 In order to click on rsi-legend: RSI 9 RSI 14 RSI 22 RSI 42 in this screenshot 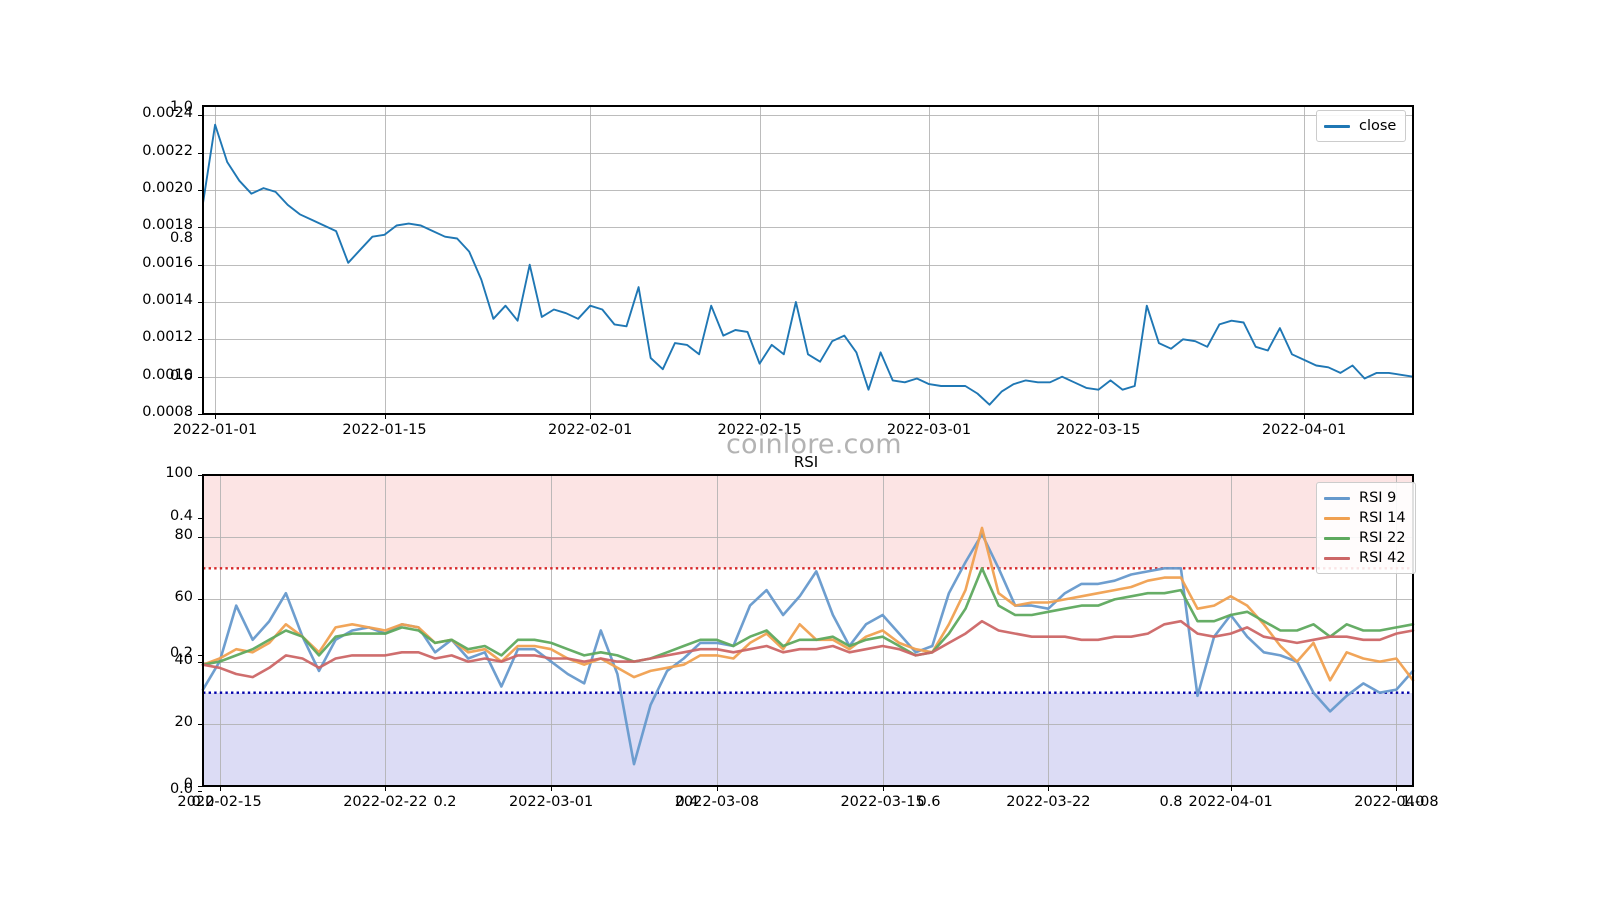, I will do `click(1366, 528)`.